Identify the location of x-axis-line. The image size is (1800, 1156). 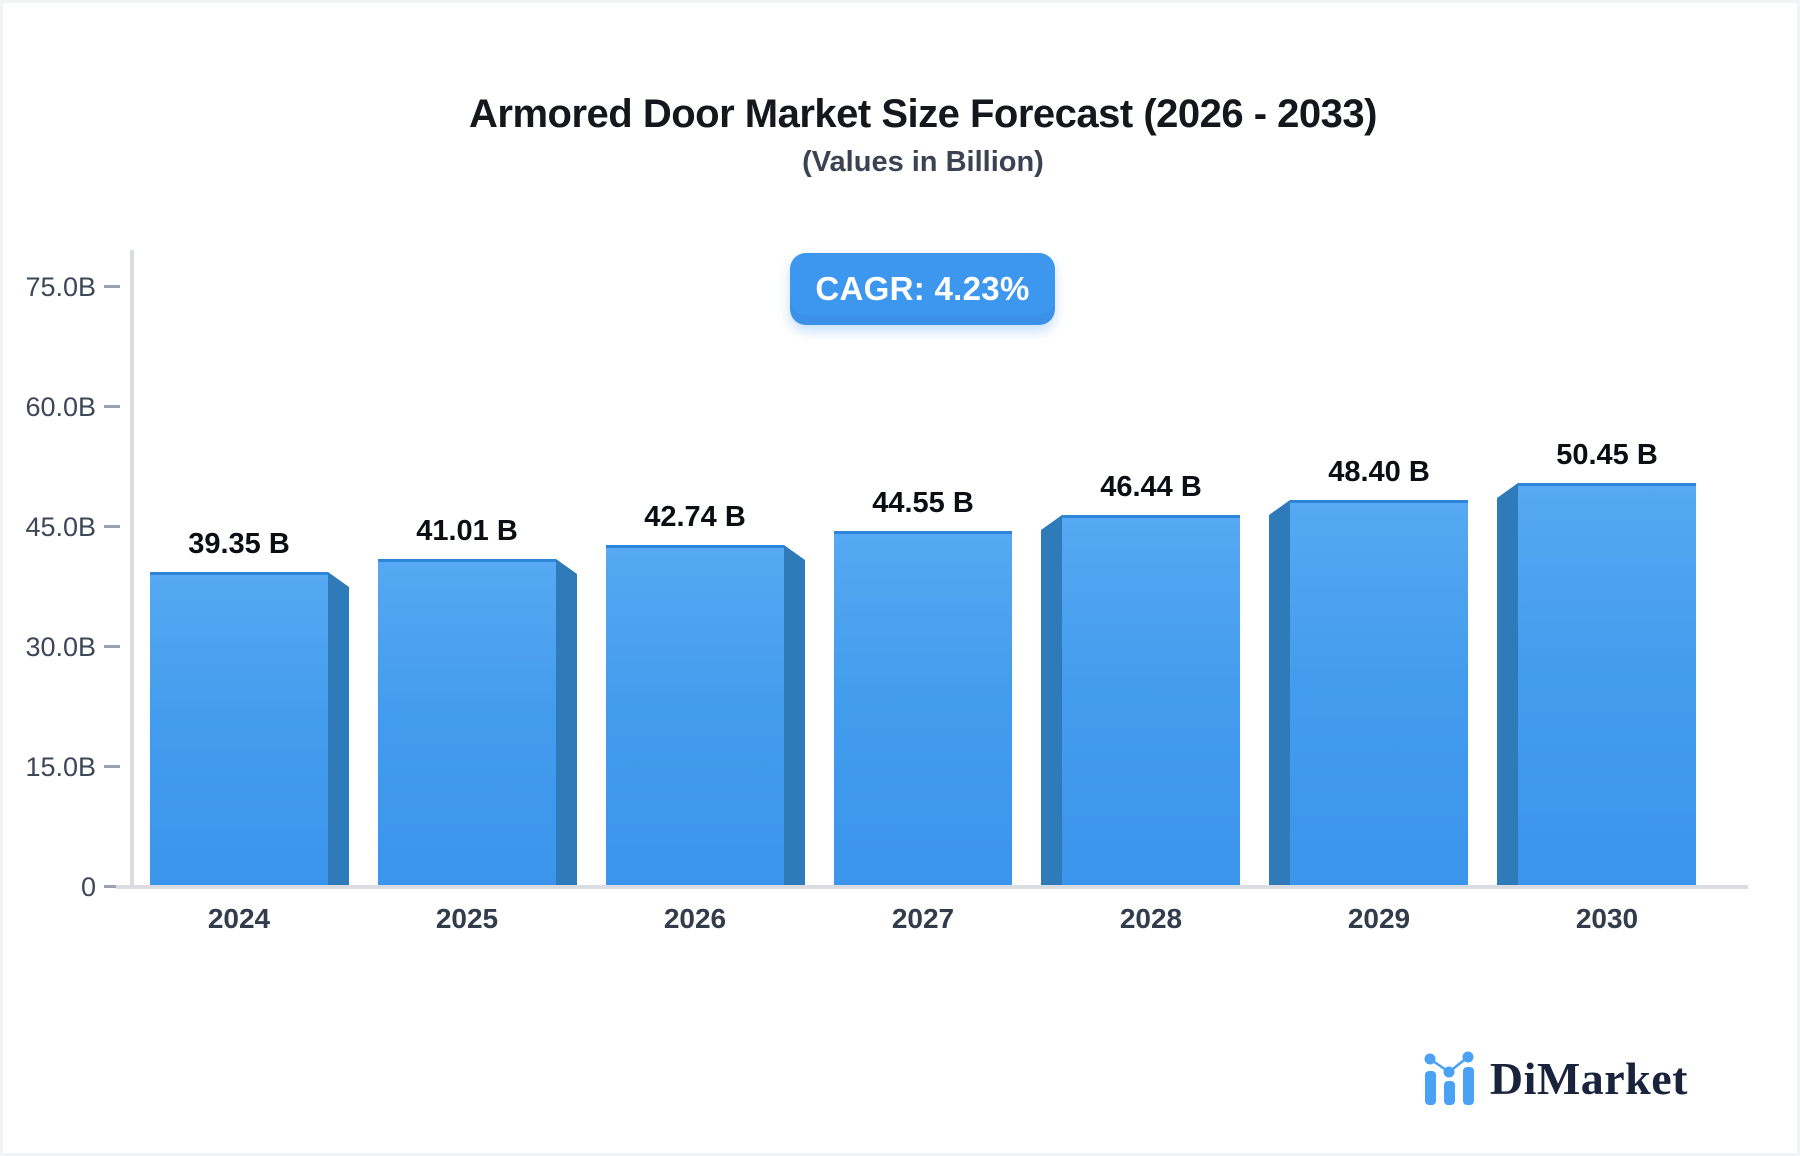
(932, 887).